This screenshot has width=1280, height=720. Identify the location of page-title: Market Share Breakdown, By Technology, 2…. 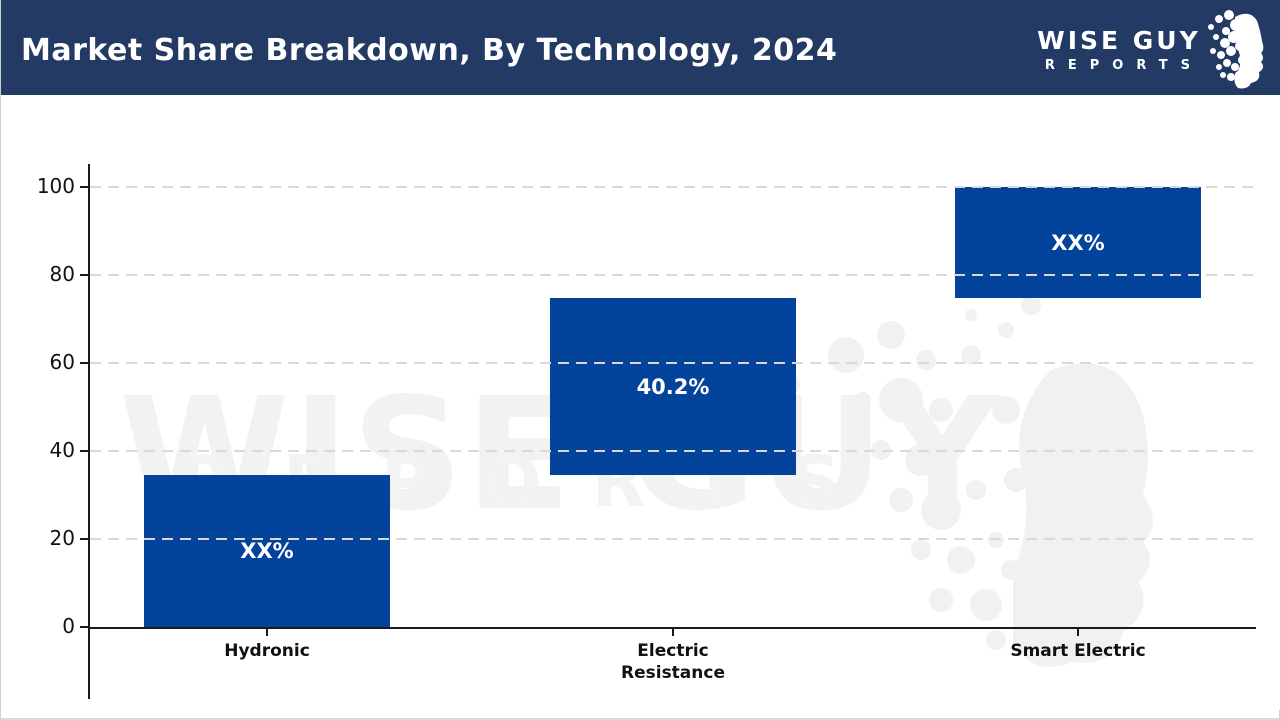
(429, 50).